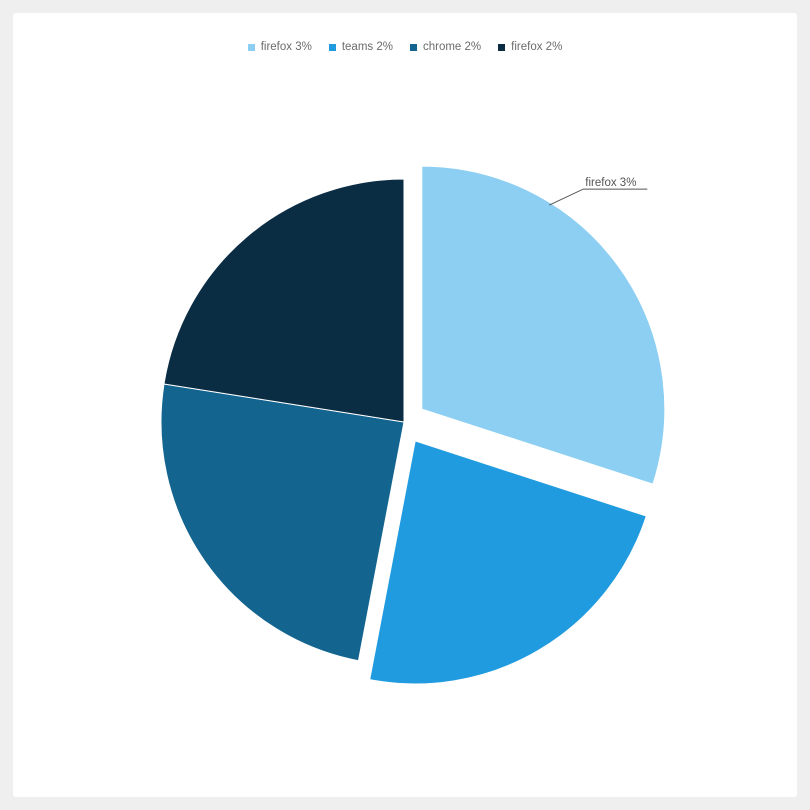 This screenshot has width=810, height=810. What do you see at coordinates (367, 47) in the screenshot?
I see `legend-item-label: teams 2%` at bounding box center [367, 47].